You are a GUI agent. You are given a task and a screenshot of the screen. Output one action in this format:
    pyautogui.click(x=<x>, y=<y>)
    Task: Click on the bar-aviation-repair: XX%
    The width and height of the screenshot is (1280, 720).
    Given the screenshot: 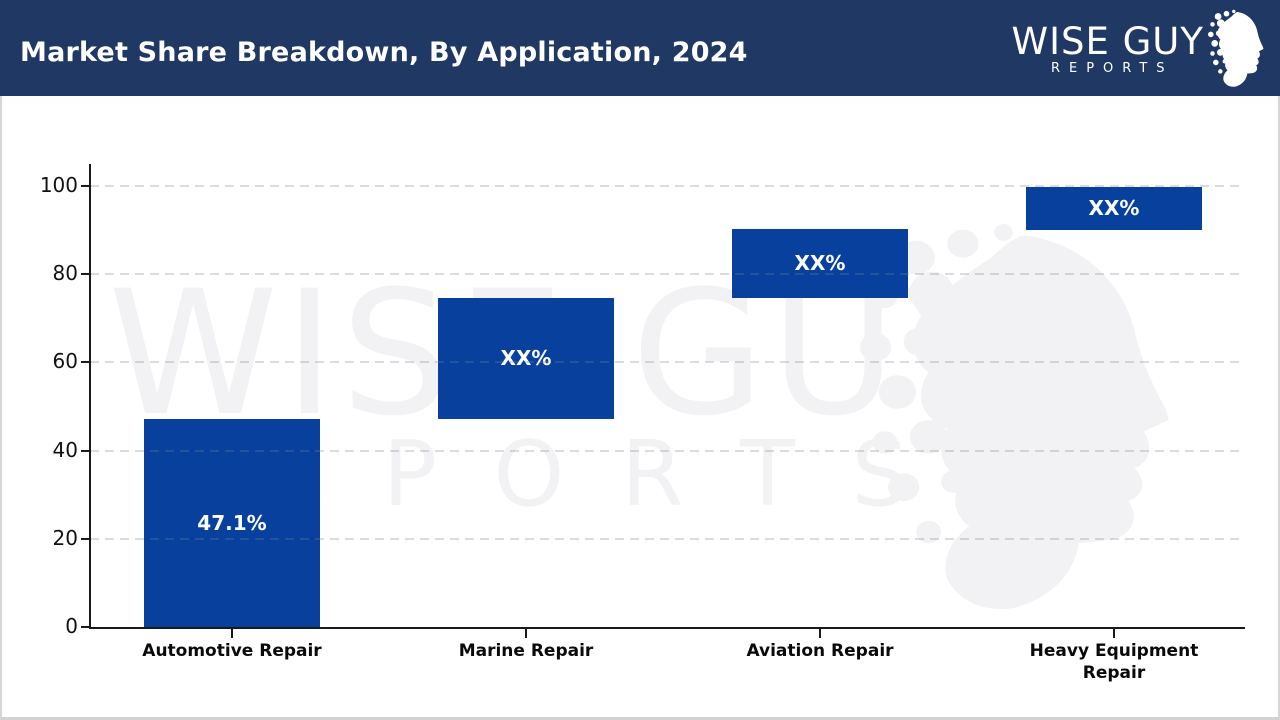 What is the action you would take?
    pyautogui.click(x=820, y=263)
    